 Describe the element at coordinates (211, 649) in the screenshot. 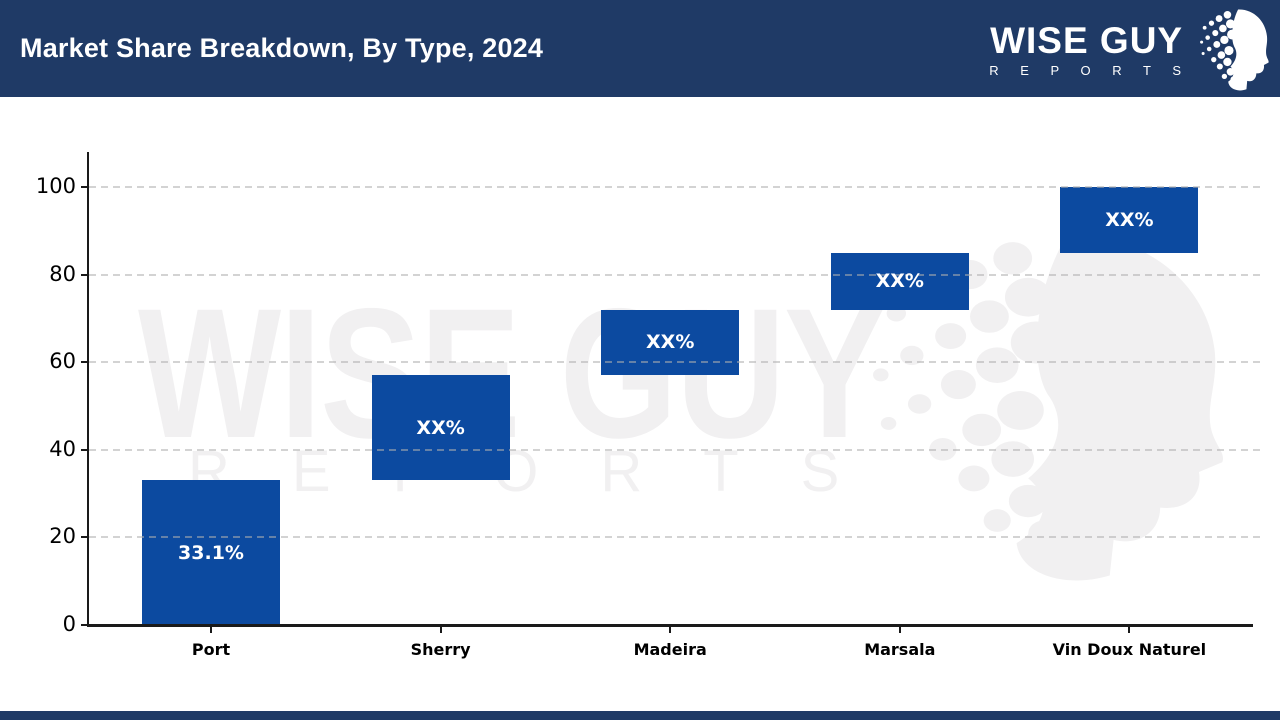

I see `x-category-label: Port` at that location.